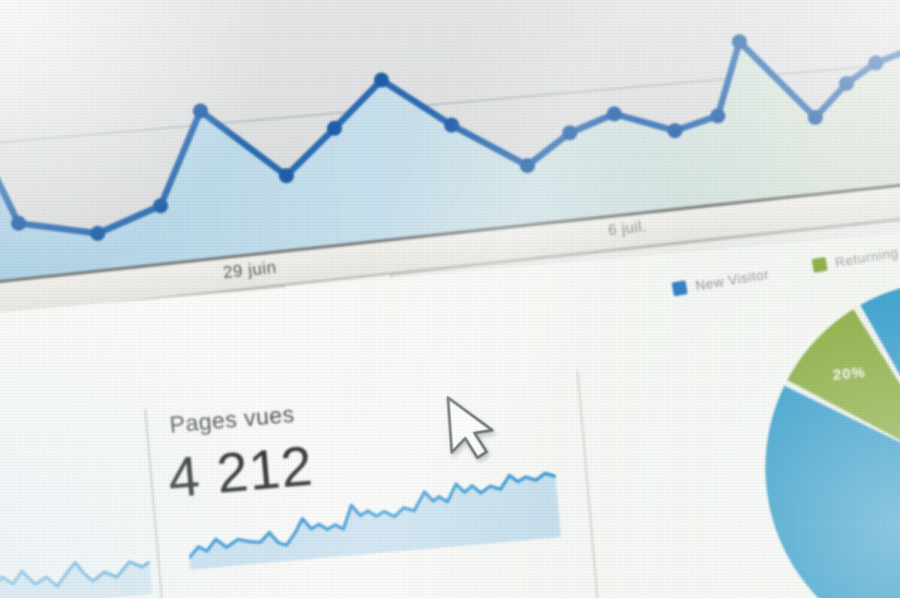 This screenshot has width=900, height=598. I want to click on legend-swatch-new-visitor-icon, so click(679, 288).